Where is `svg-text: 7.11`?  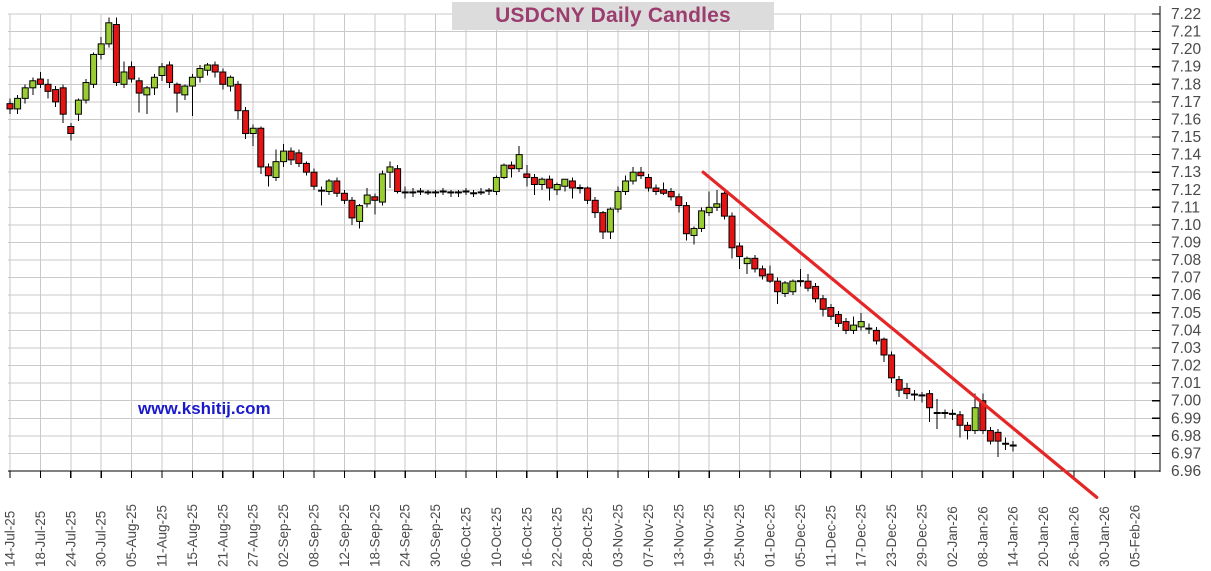 svg-text: 7.11 is located at coordinates (1185, 207).